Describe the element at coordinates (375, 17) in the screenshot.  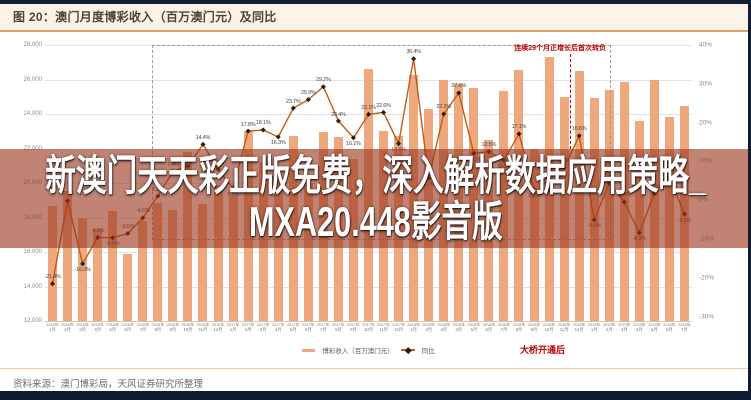
I see `title-band` at that location.